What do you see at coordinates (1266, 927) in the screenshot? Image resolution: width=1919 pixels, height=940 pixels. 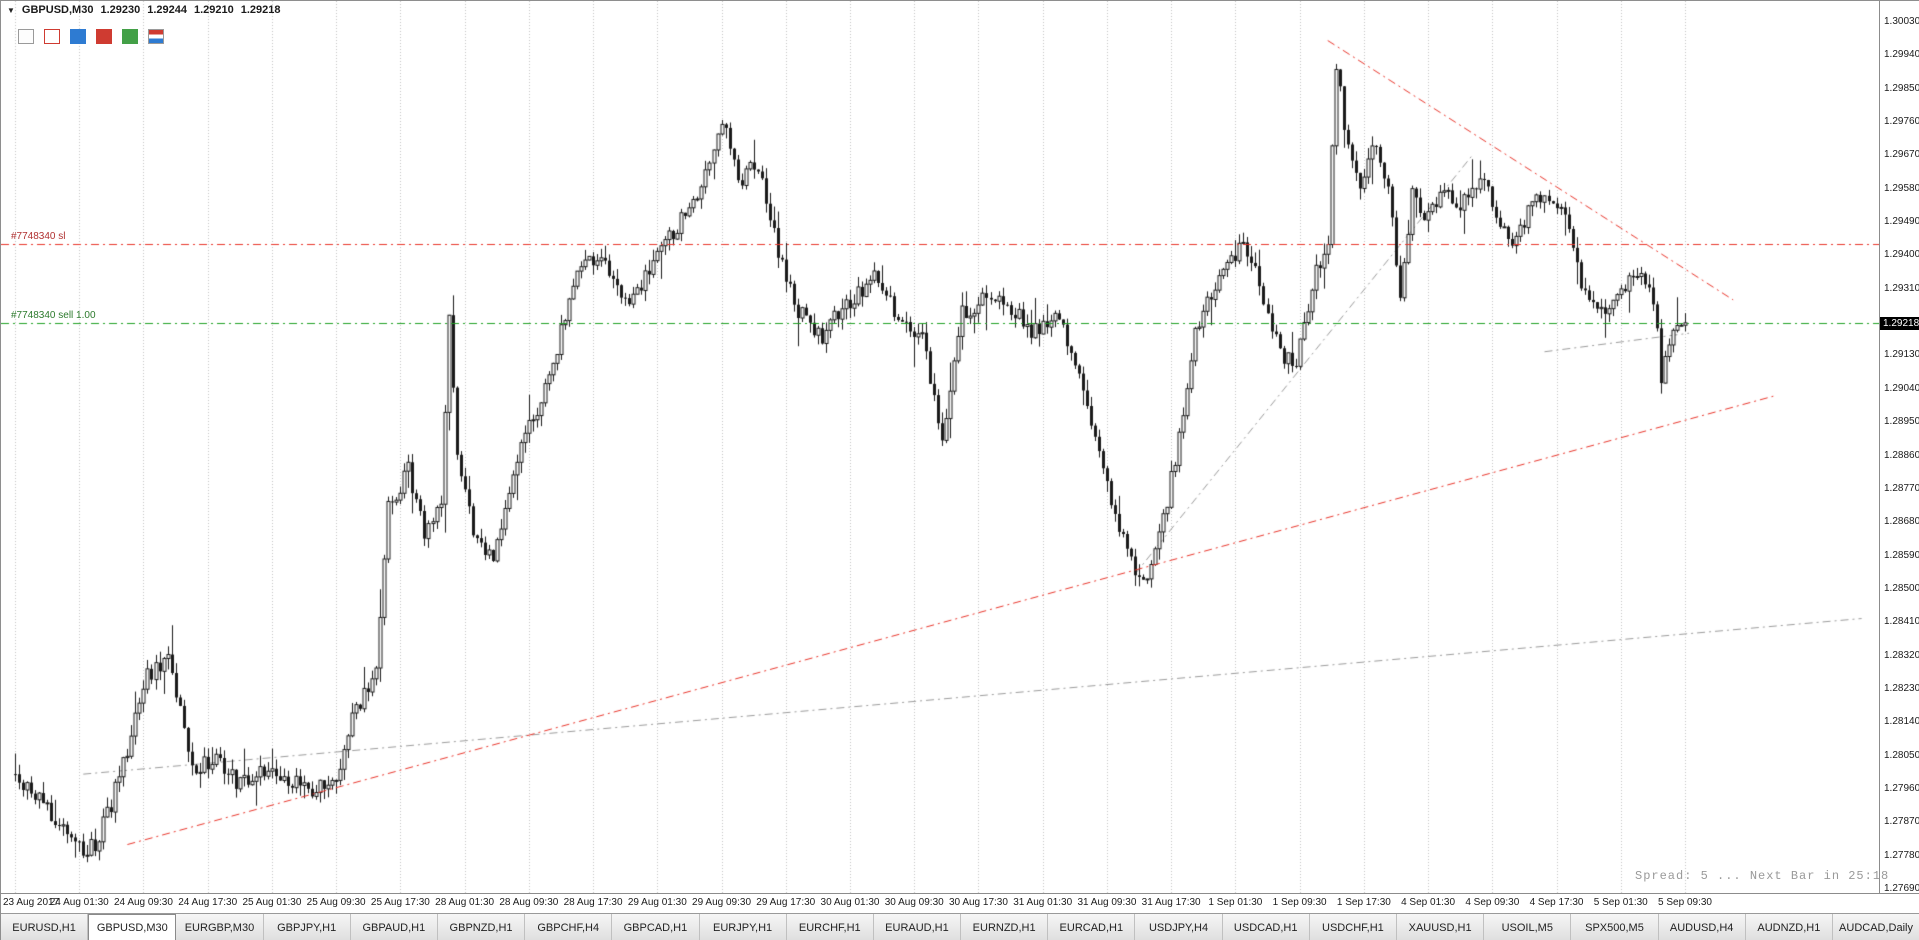 I see `chart-tab-usdcad-h1: USDCAD,H1` at bounding box center [1266, 927].